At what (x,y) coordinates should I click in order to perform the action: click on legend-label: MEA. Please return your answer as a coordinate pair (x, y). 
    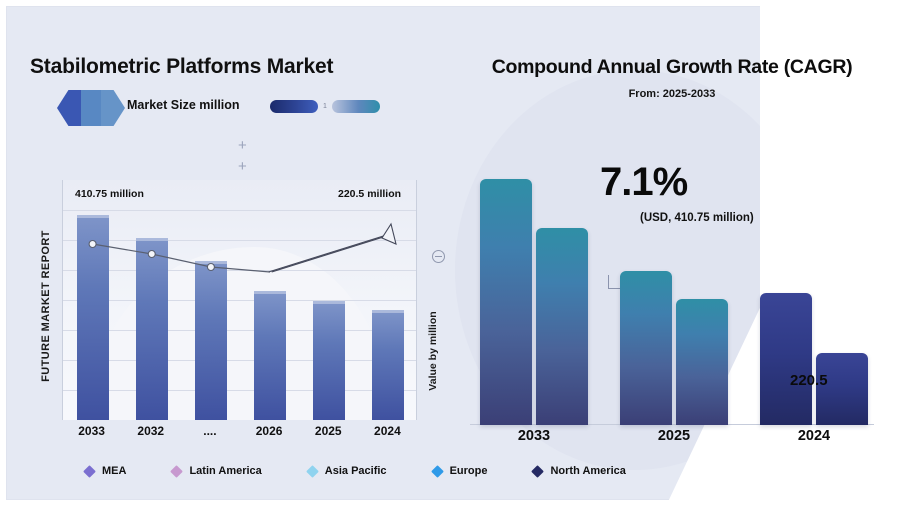
    Looking at the image, I should click on (114, 471).